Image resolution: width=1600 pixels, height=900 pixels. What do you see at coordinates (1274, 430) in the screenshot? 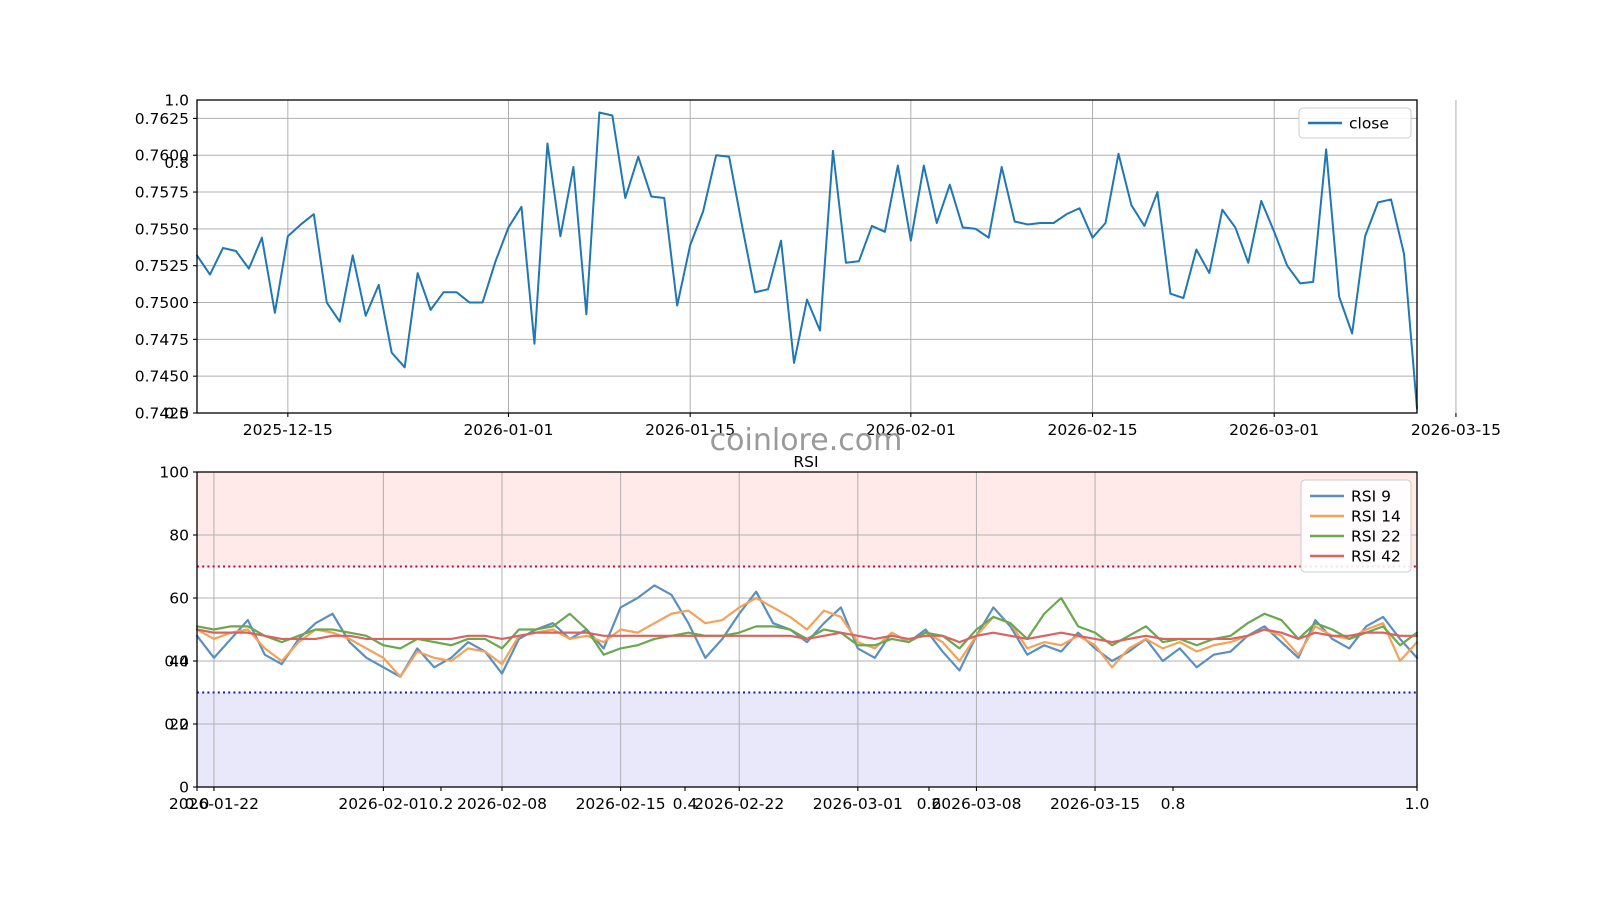
I see `price-x-tick-label: 2026-03-01` at bounding box center [1274, 430].